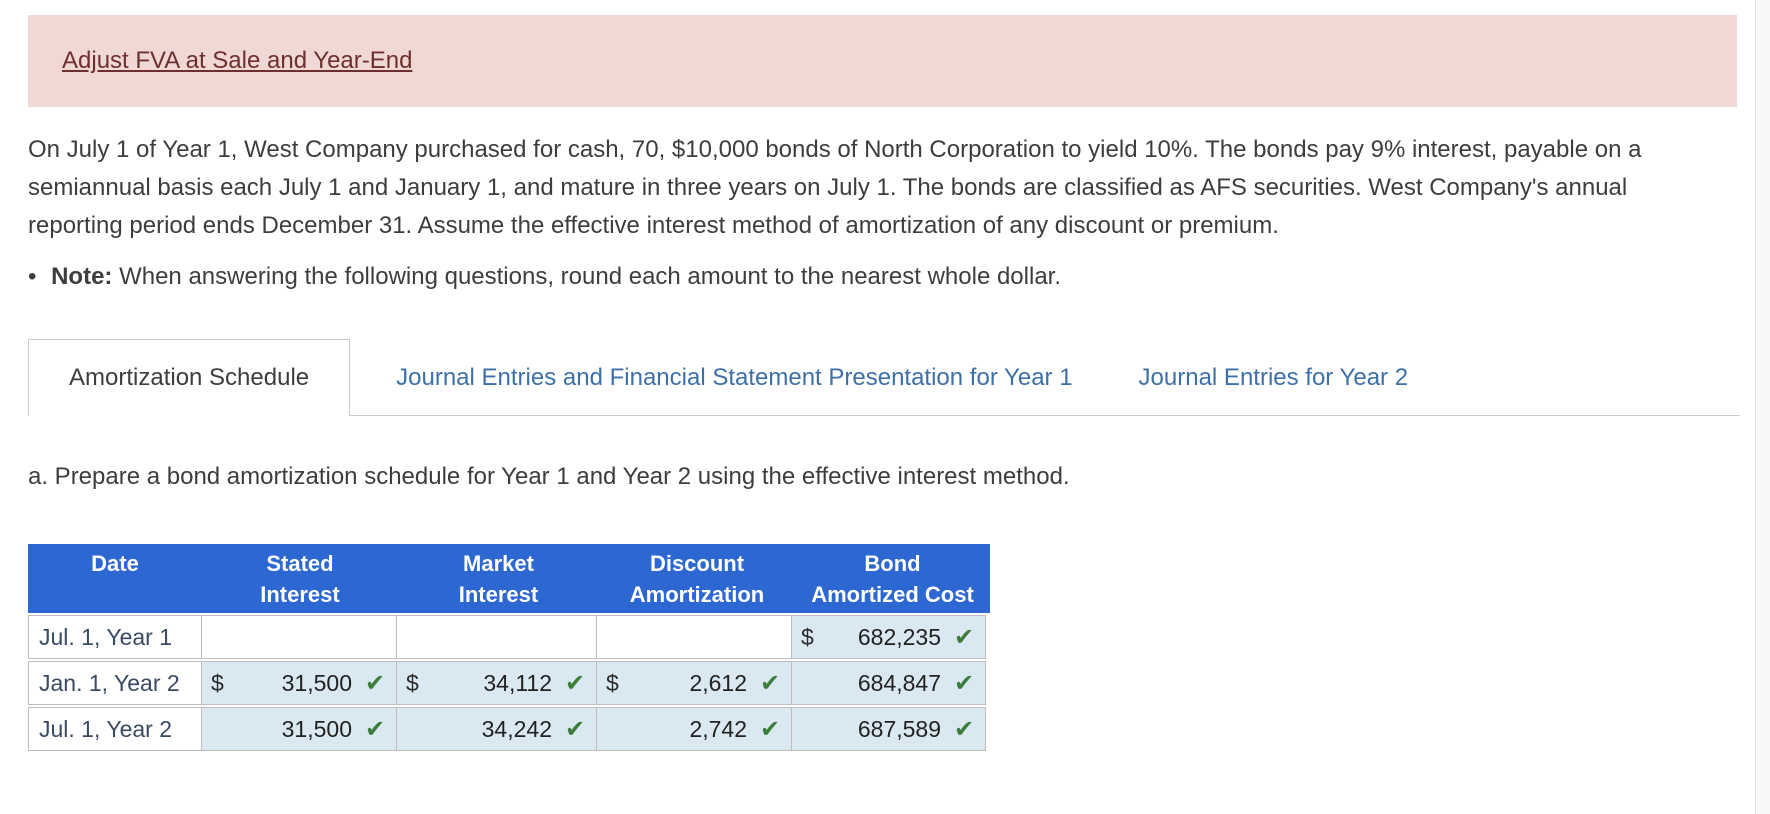 The height and width of the screenshot is (814, 1770). I want to click on discount-amortization-cell, so click(694, 637).